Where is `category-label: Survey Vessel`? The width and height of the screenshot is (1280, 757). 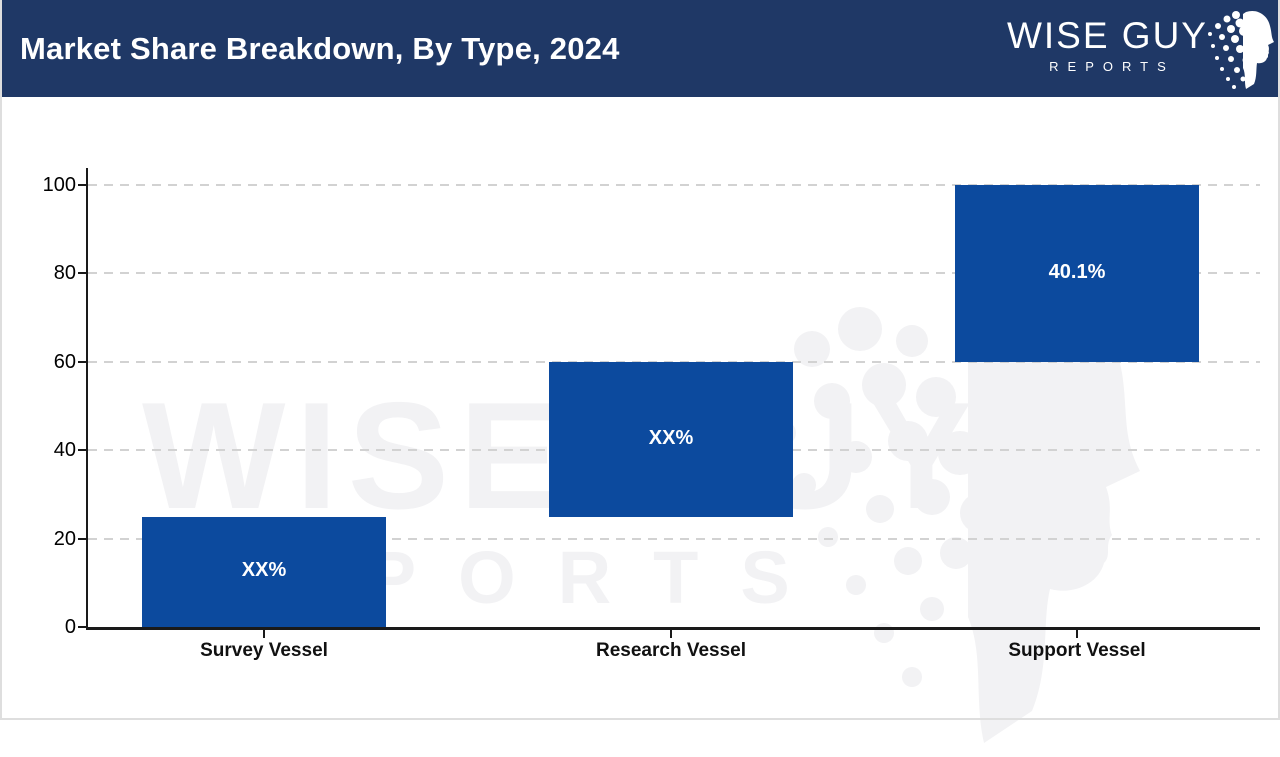
category-label: Survey Vessel is located at coordinates (264, 650).